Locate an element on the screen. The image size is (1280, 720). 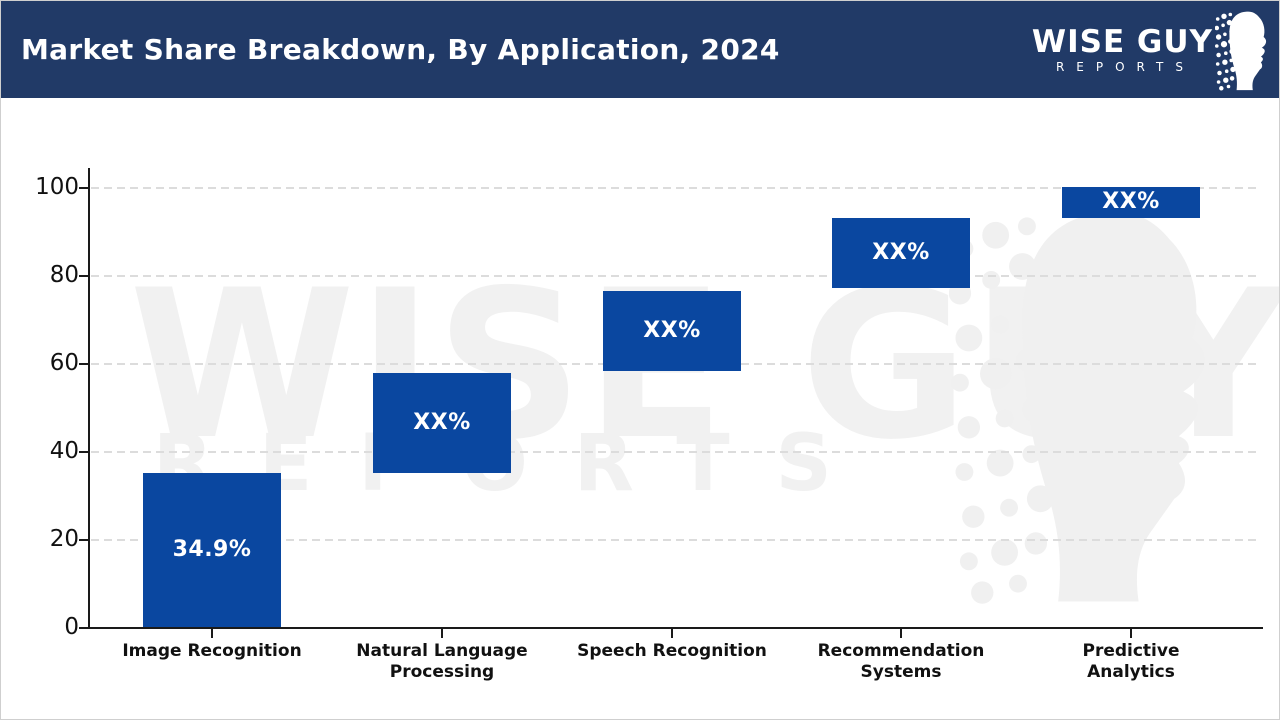
logo-face-icon is located at coordinates (1241, 51).